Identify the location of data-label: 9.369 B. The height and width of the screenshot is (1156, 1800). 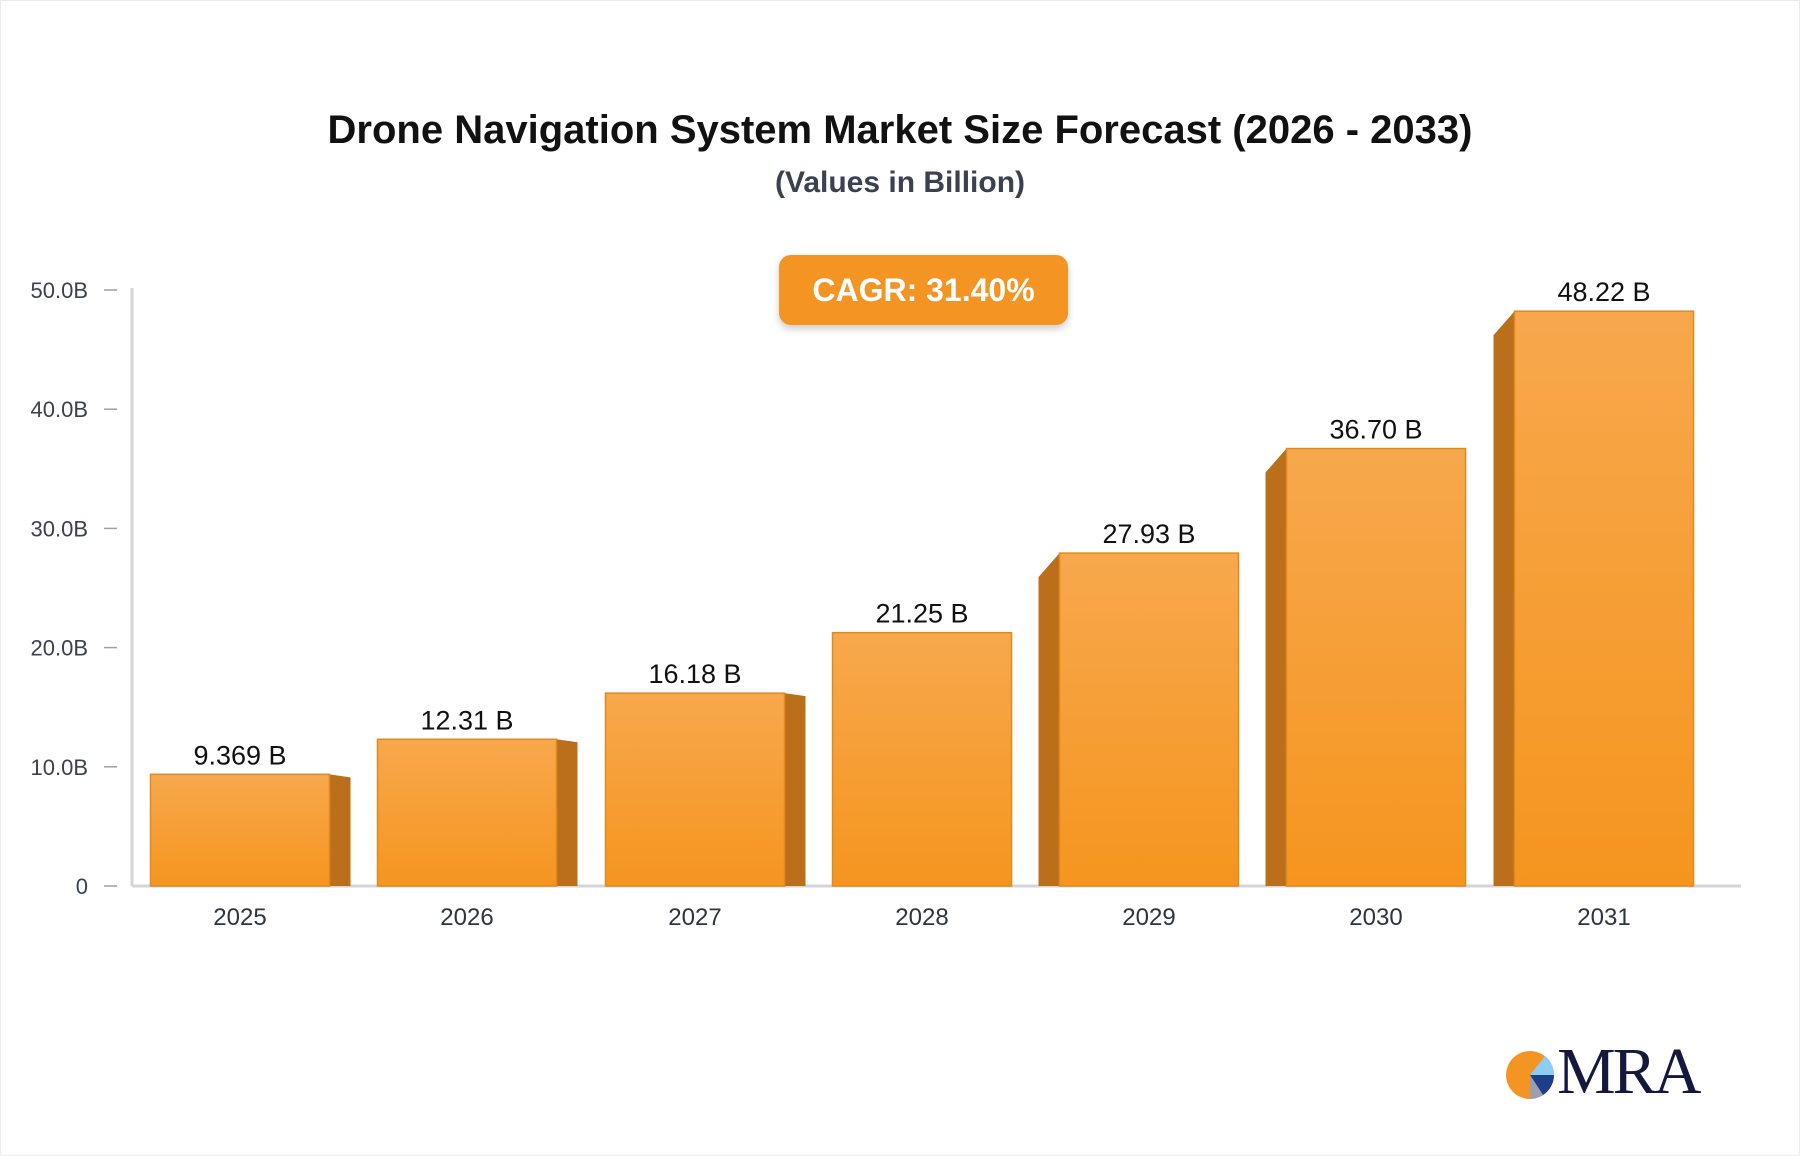
(239, 755).